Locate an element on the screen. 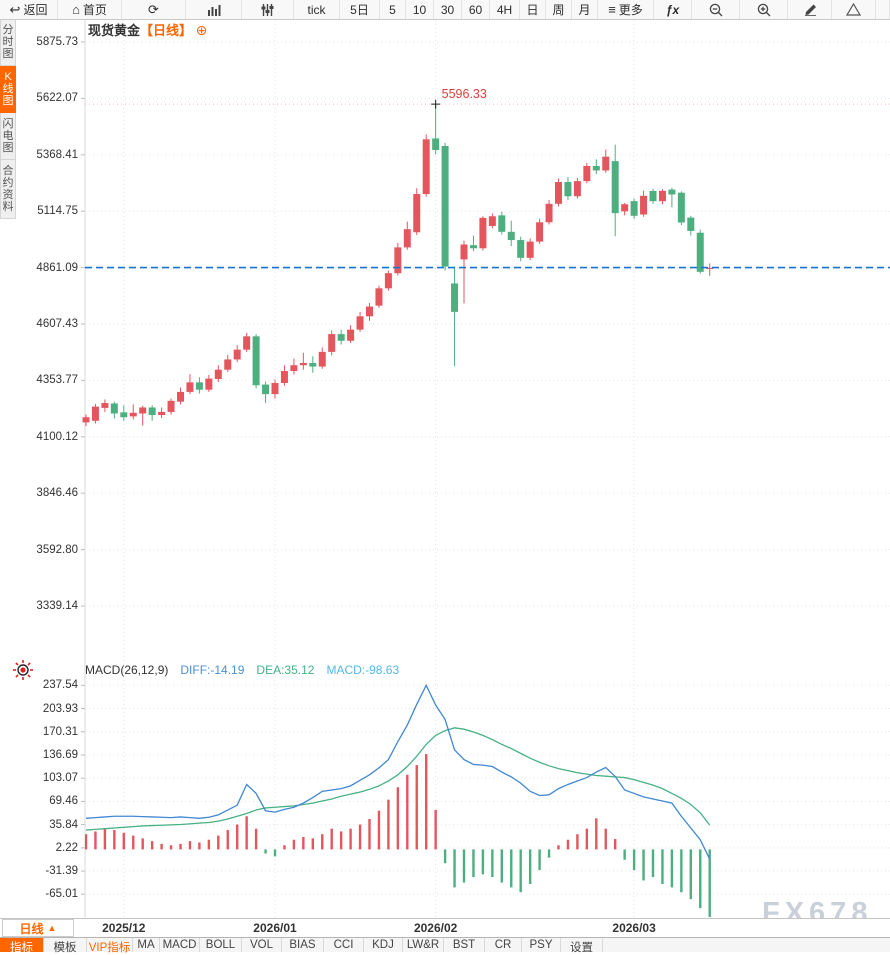  sun-indicator-icon is located at coordinates (23, 672).